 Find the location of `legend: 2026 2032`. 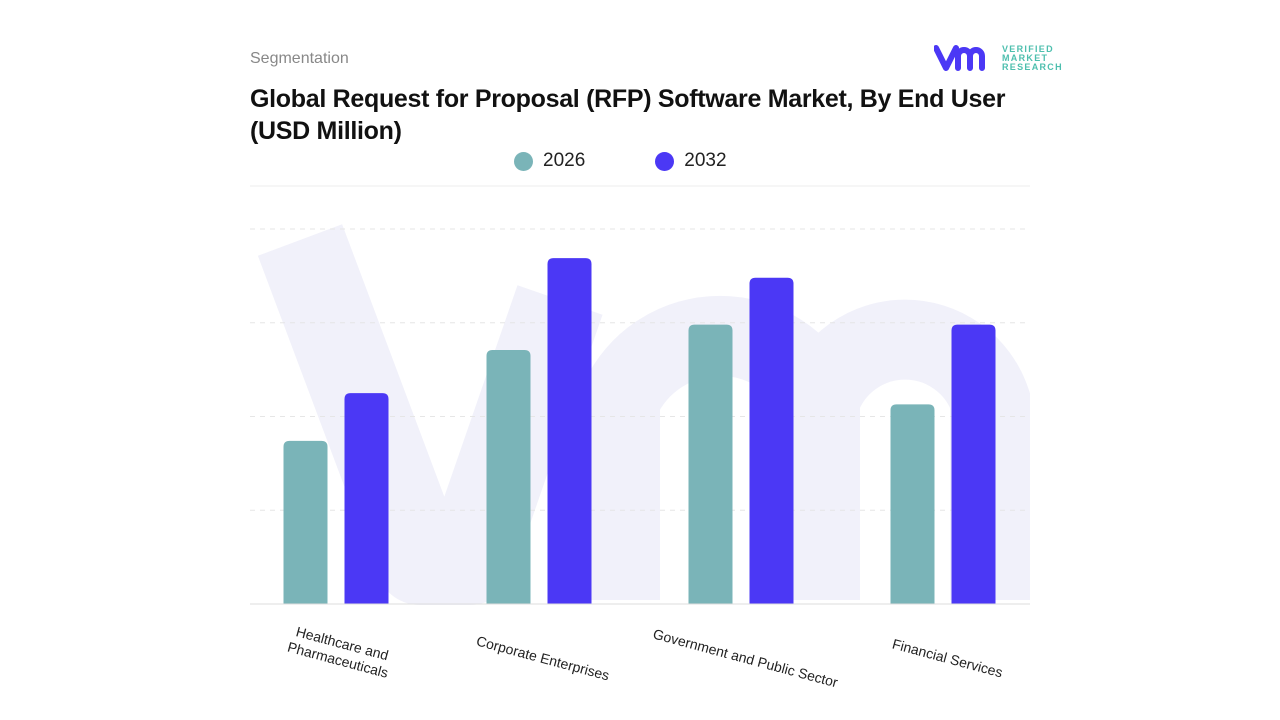

legend: 2026 2032 is located at coordinates (620, 161).